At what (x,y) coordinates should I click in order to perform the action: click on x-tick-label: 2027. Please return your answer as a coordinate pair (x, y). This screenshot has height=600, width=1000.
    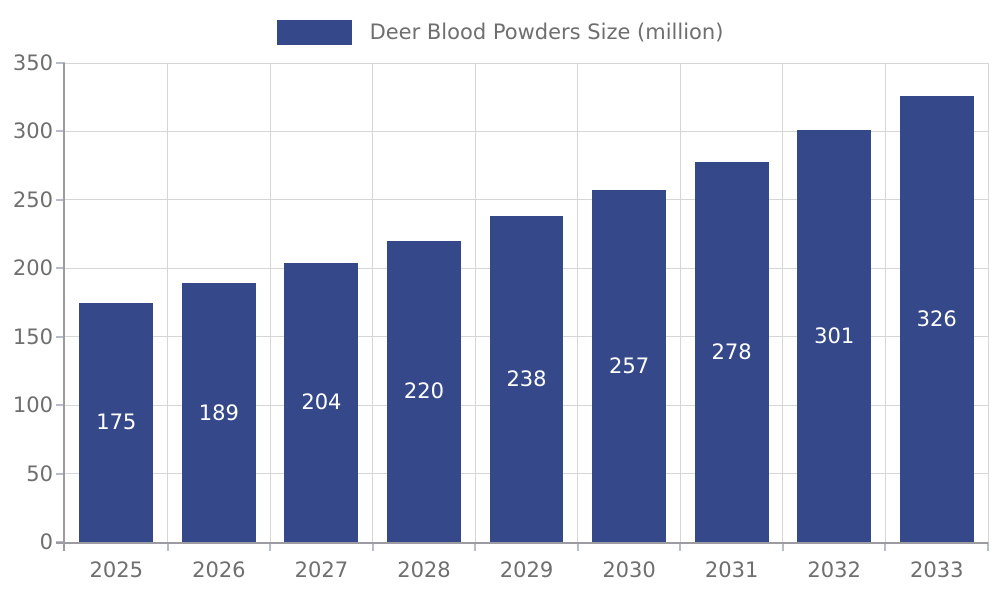
    Looking at the image, I should click on (321, 570).